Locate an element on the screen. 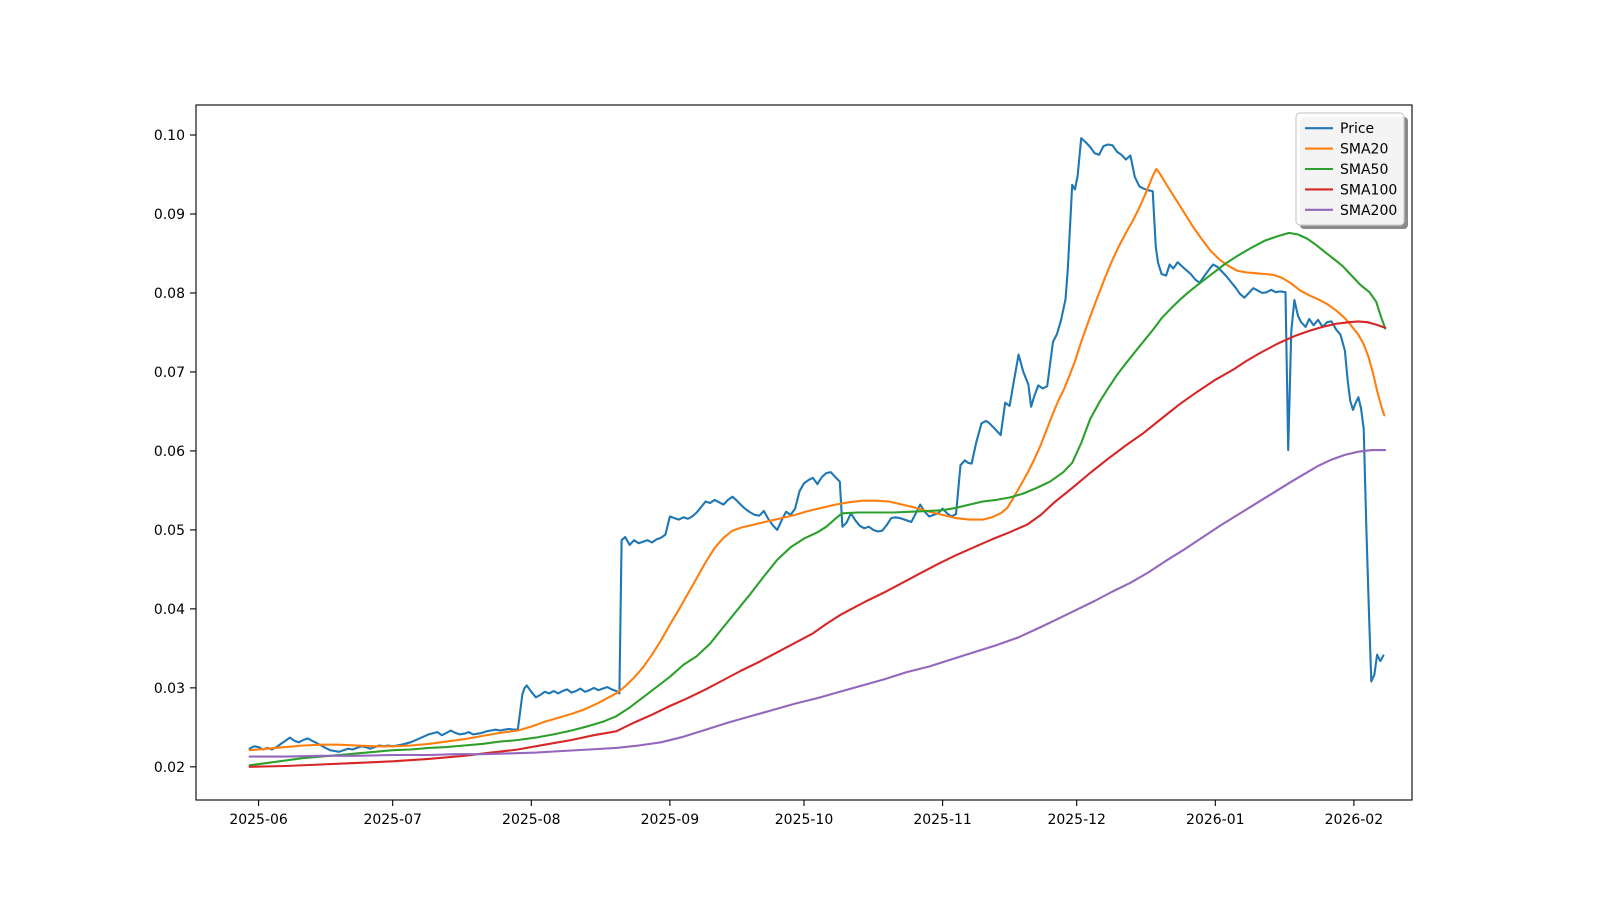 The width and height of the screenshot is (1600, 900). x-tick-label: 2025-12 is located at coordinates (1076, 820).